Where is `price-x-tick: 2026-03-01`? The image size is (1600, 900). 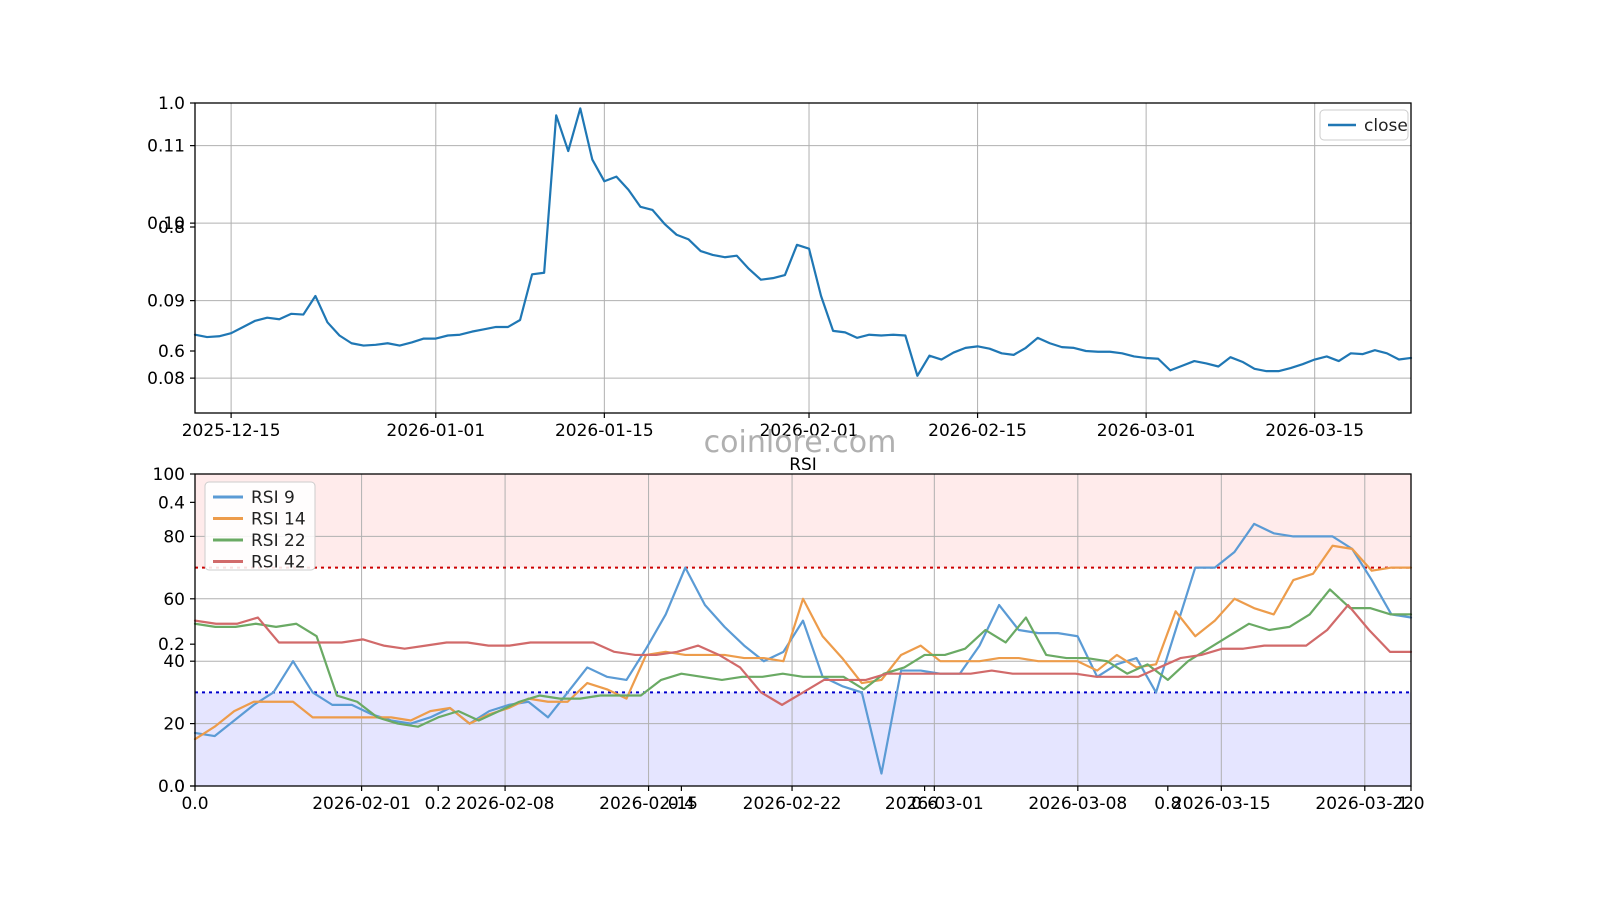
price-x-tick: 2026-03-01 is located at coordinates (1146, 431).